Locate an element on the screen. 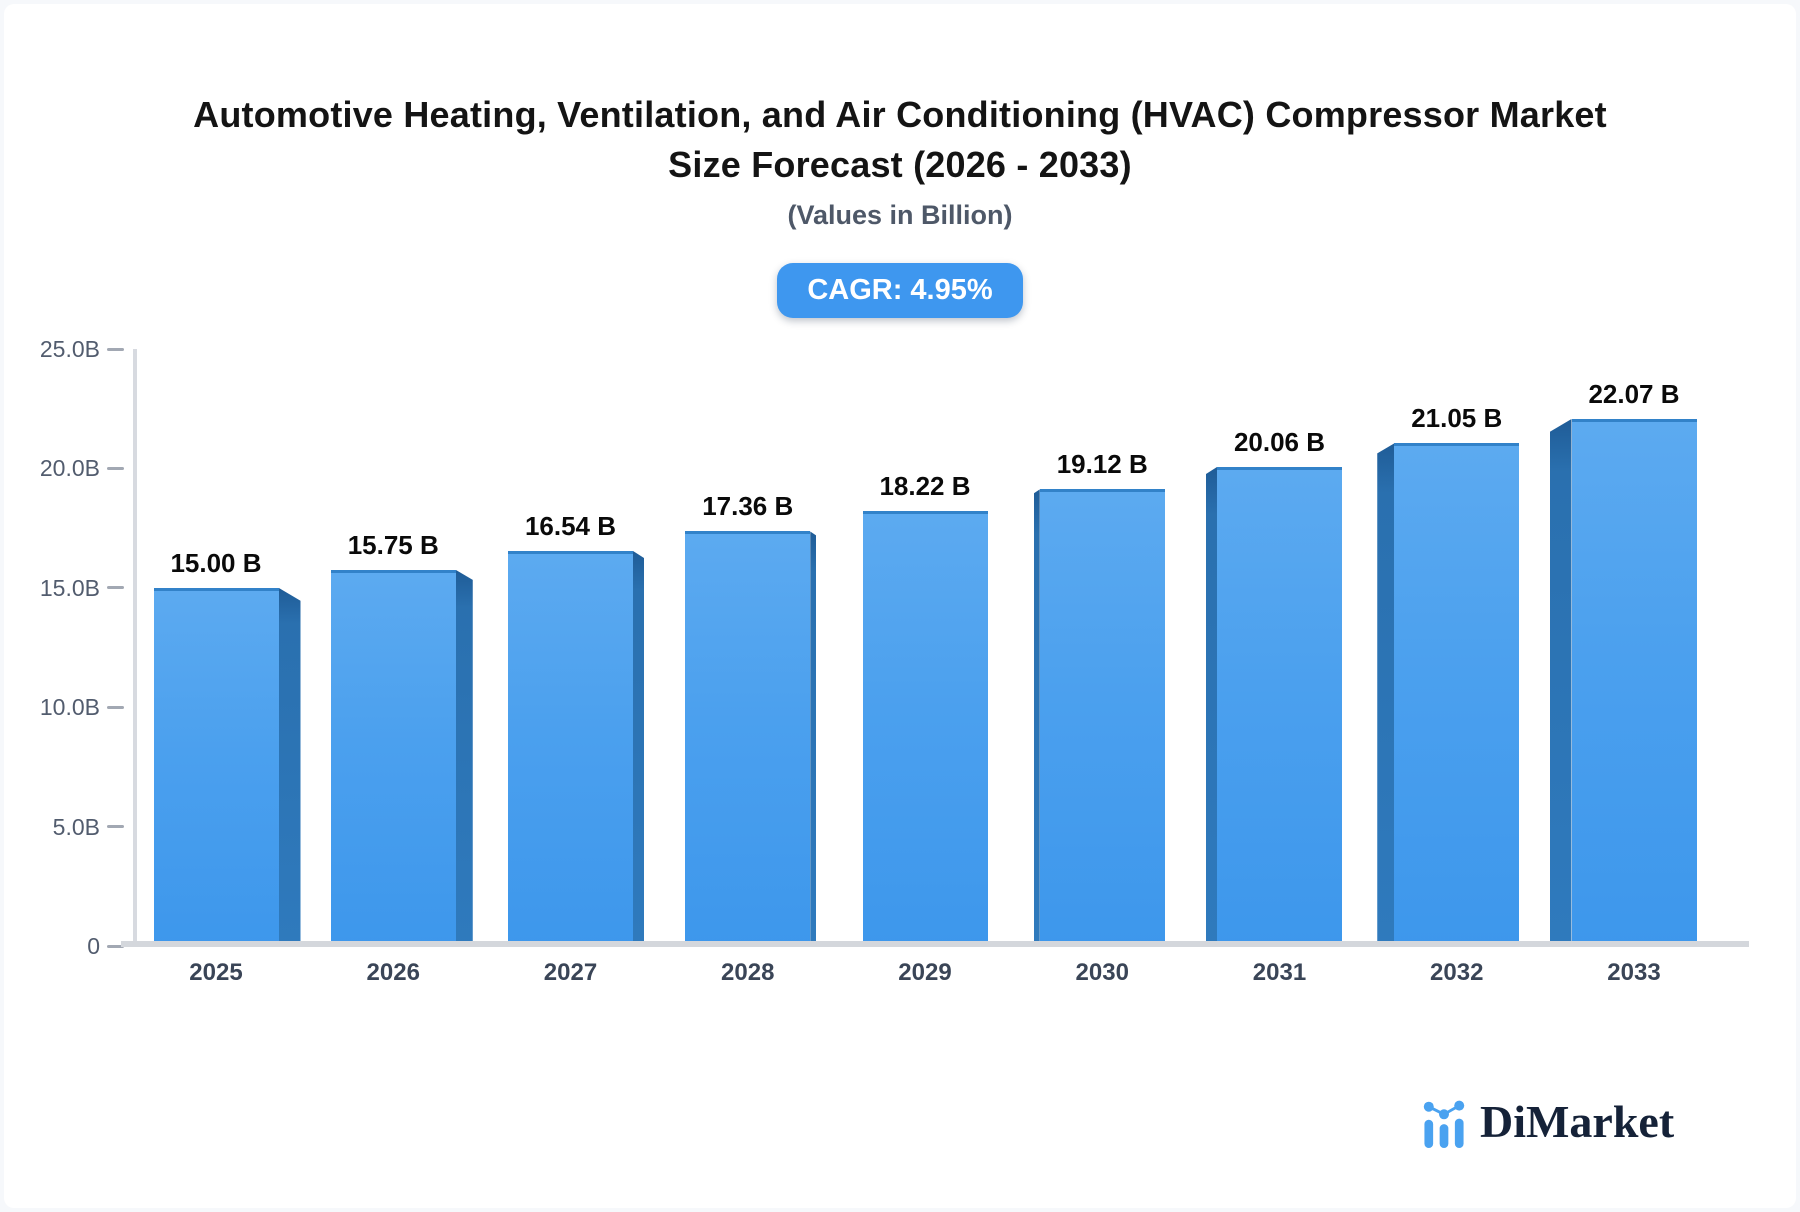 This screenshot has height=1212, width=1800. bar-value-label: 15.00 B is located at coordinates (216, 562).